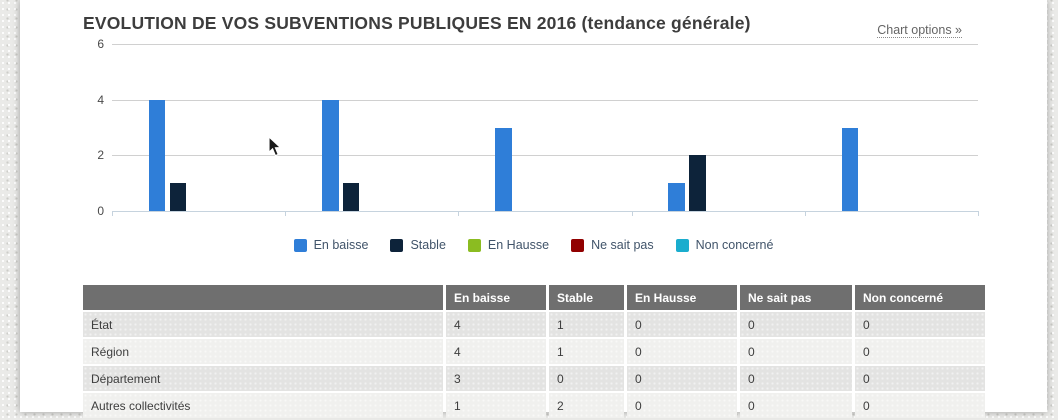 This screenshot has width=1058, height=420. Describe the element at coordinates (100, 155) in the screenshot. I see `y-axis-label: 2` at that location.